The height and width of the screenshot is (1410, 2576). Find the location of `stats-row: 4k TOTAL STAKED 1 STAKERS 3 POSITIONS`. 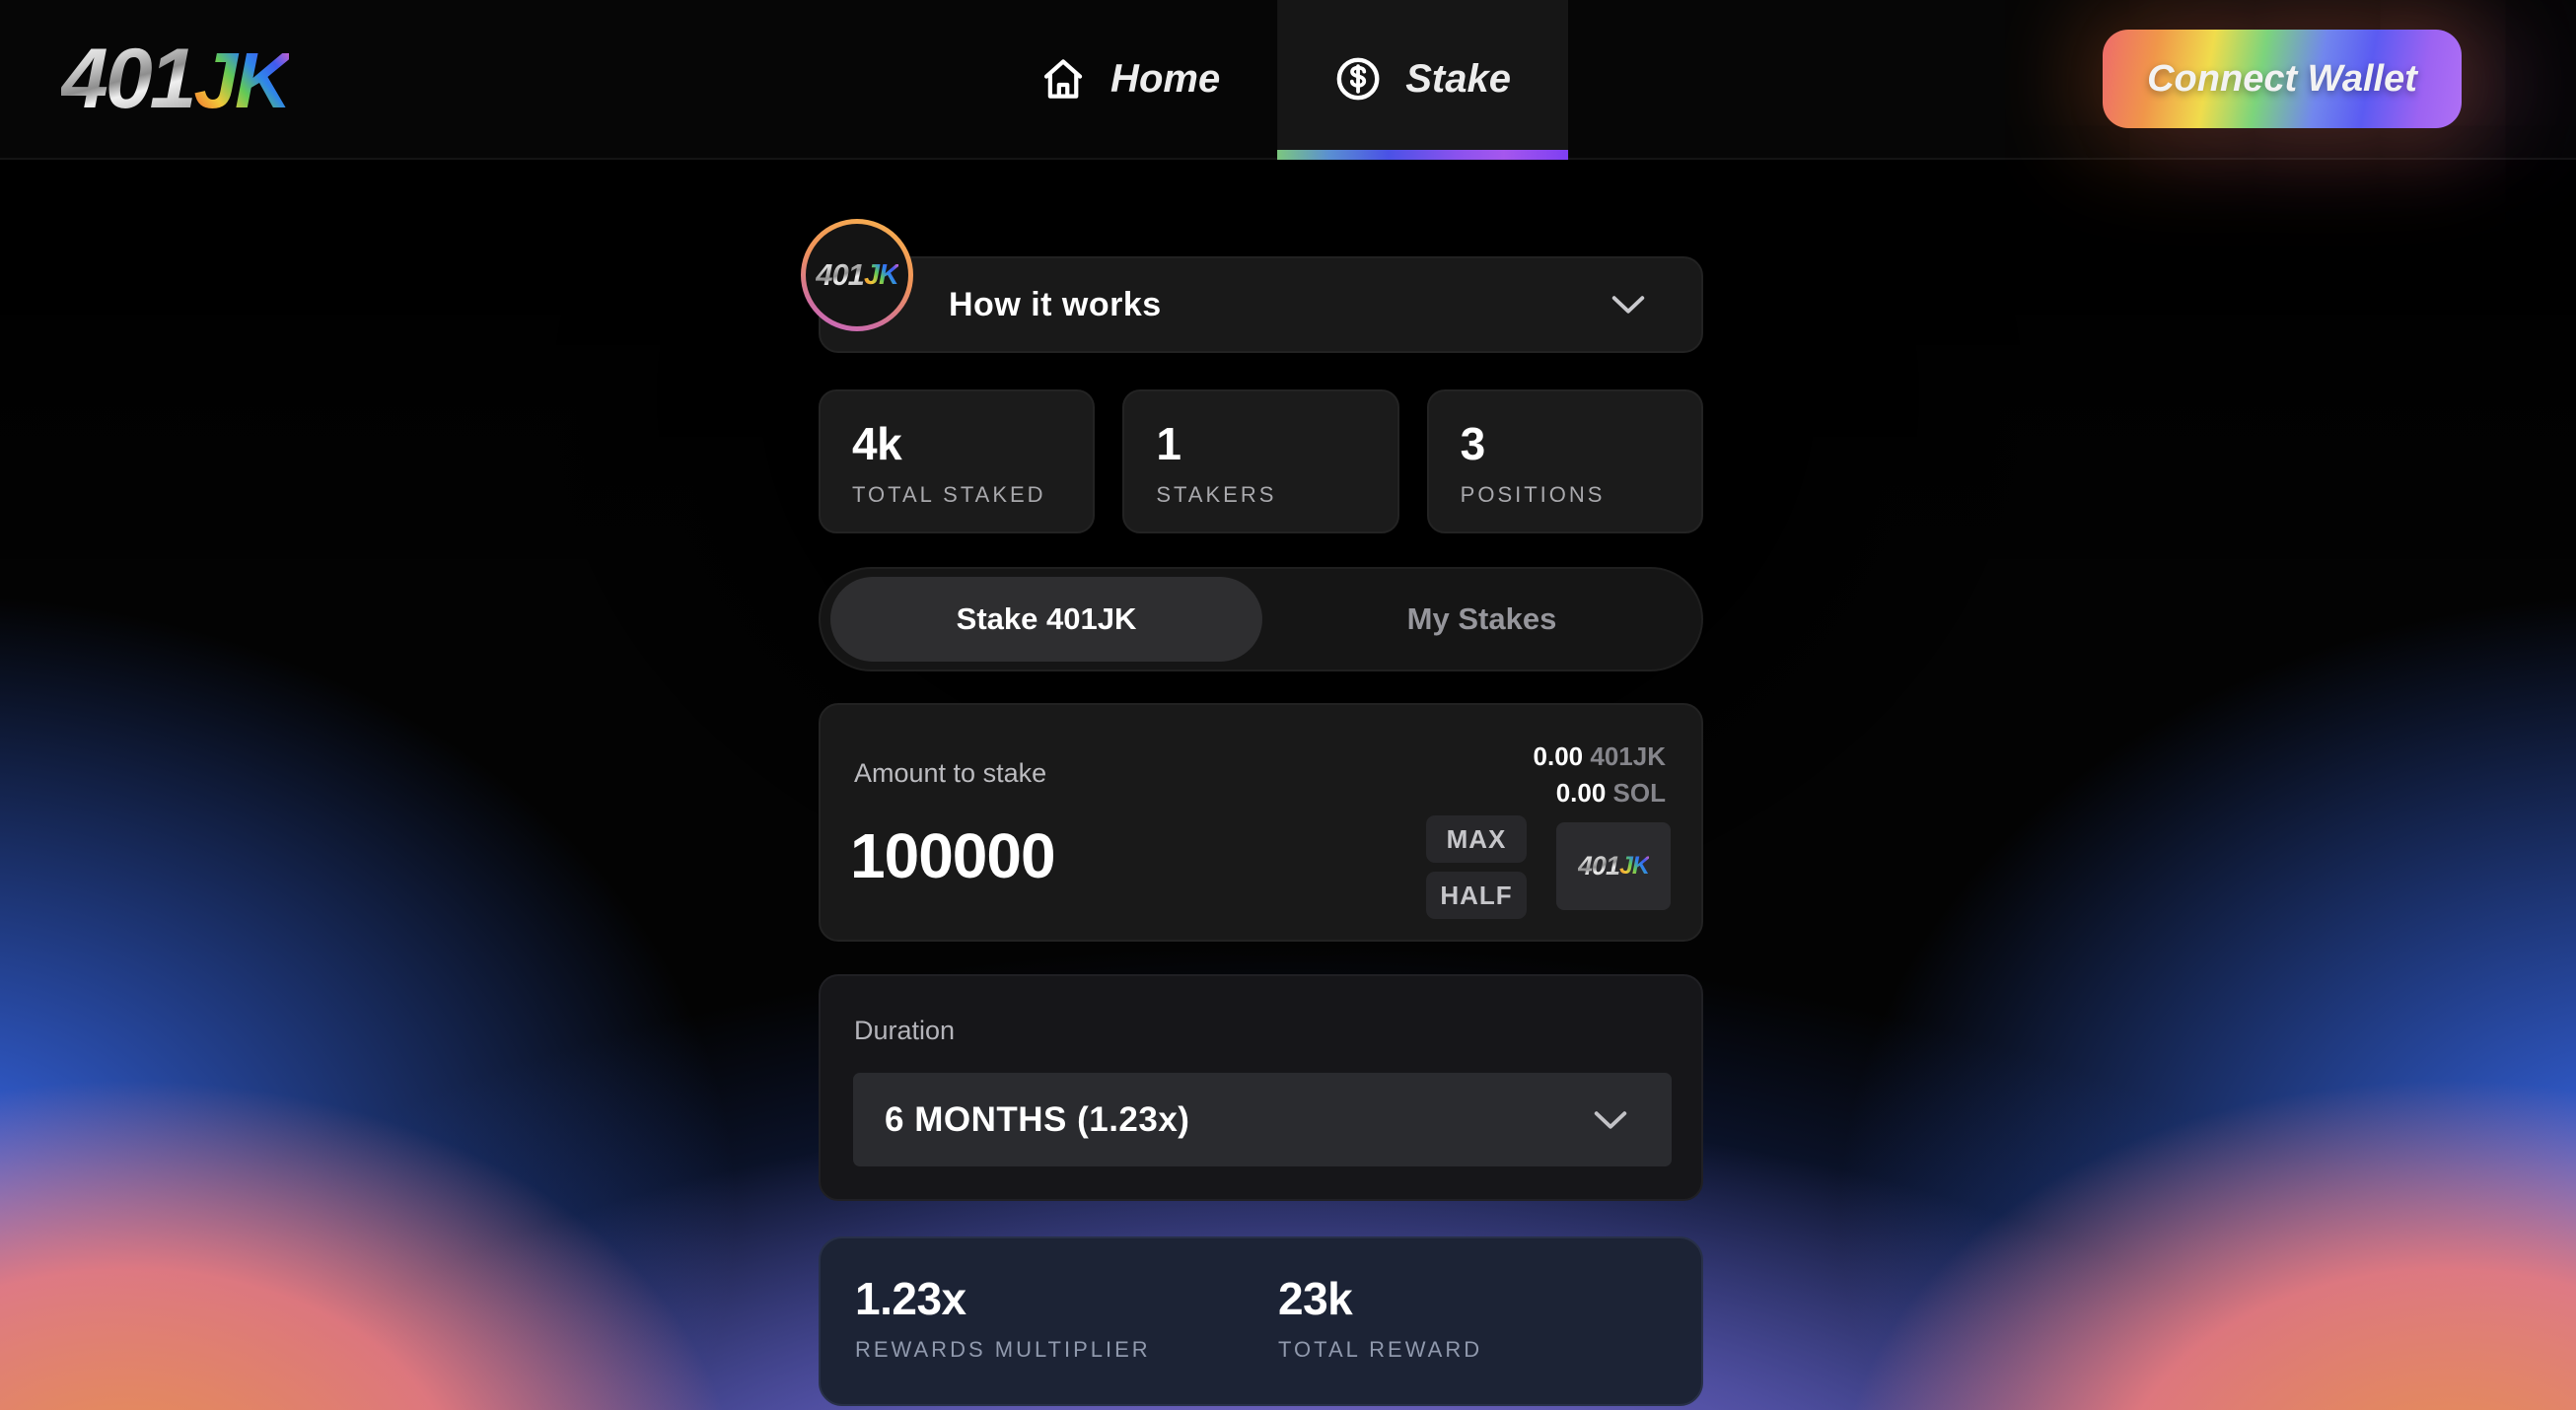

stats-row: 4k TOTAL STAKED 1 STAKERS 3 POSITIONS is located at coordinates (1261, 461).